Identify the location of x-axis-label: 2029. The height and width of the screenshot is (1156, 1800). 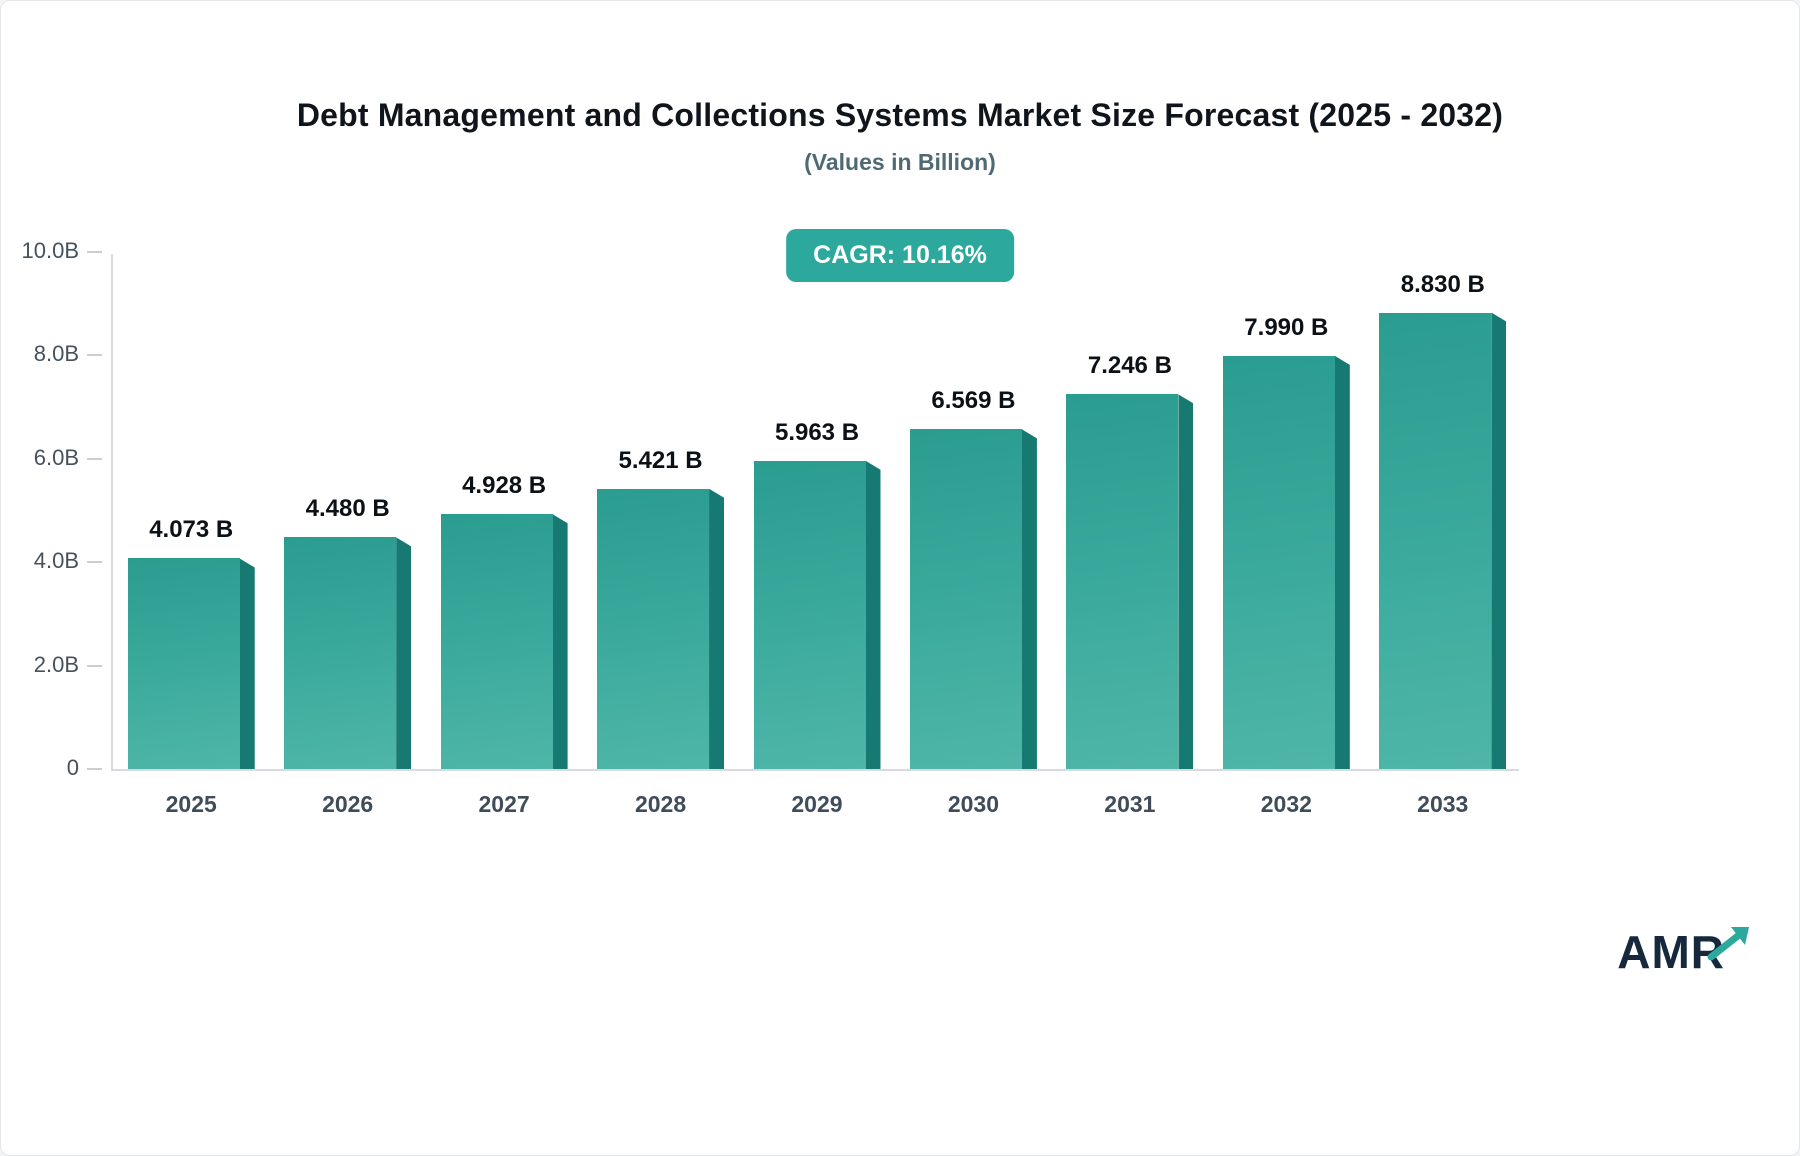
(817, 804).